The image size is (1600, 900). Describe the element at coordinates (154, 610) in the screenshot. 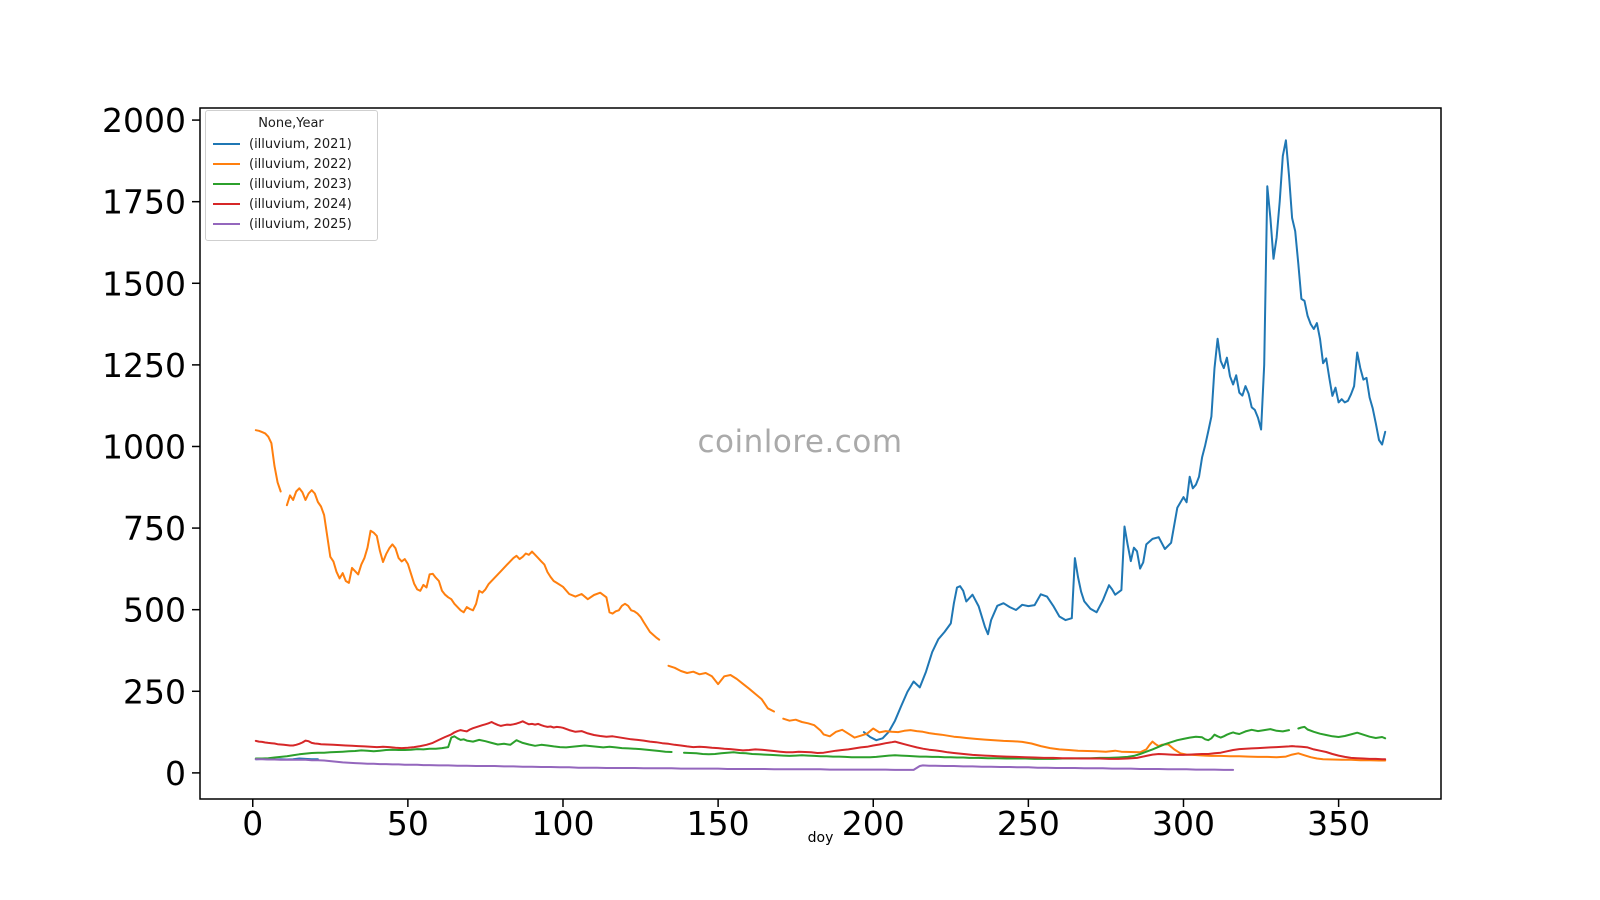

I see `y-tick-label: 500` at that location.